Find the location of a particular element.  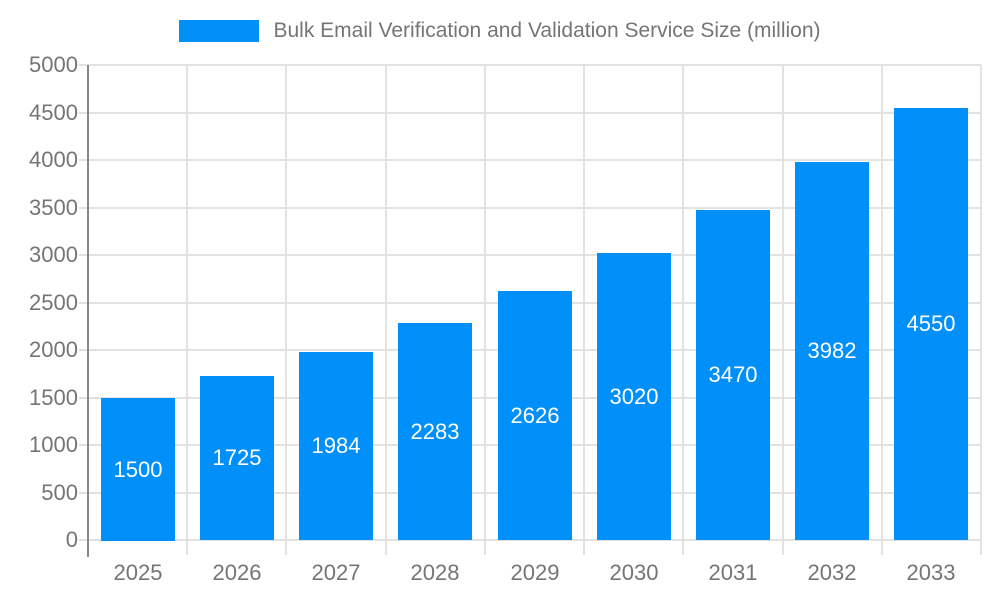

legend-swatch is located at coordinates (219, 31).